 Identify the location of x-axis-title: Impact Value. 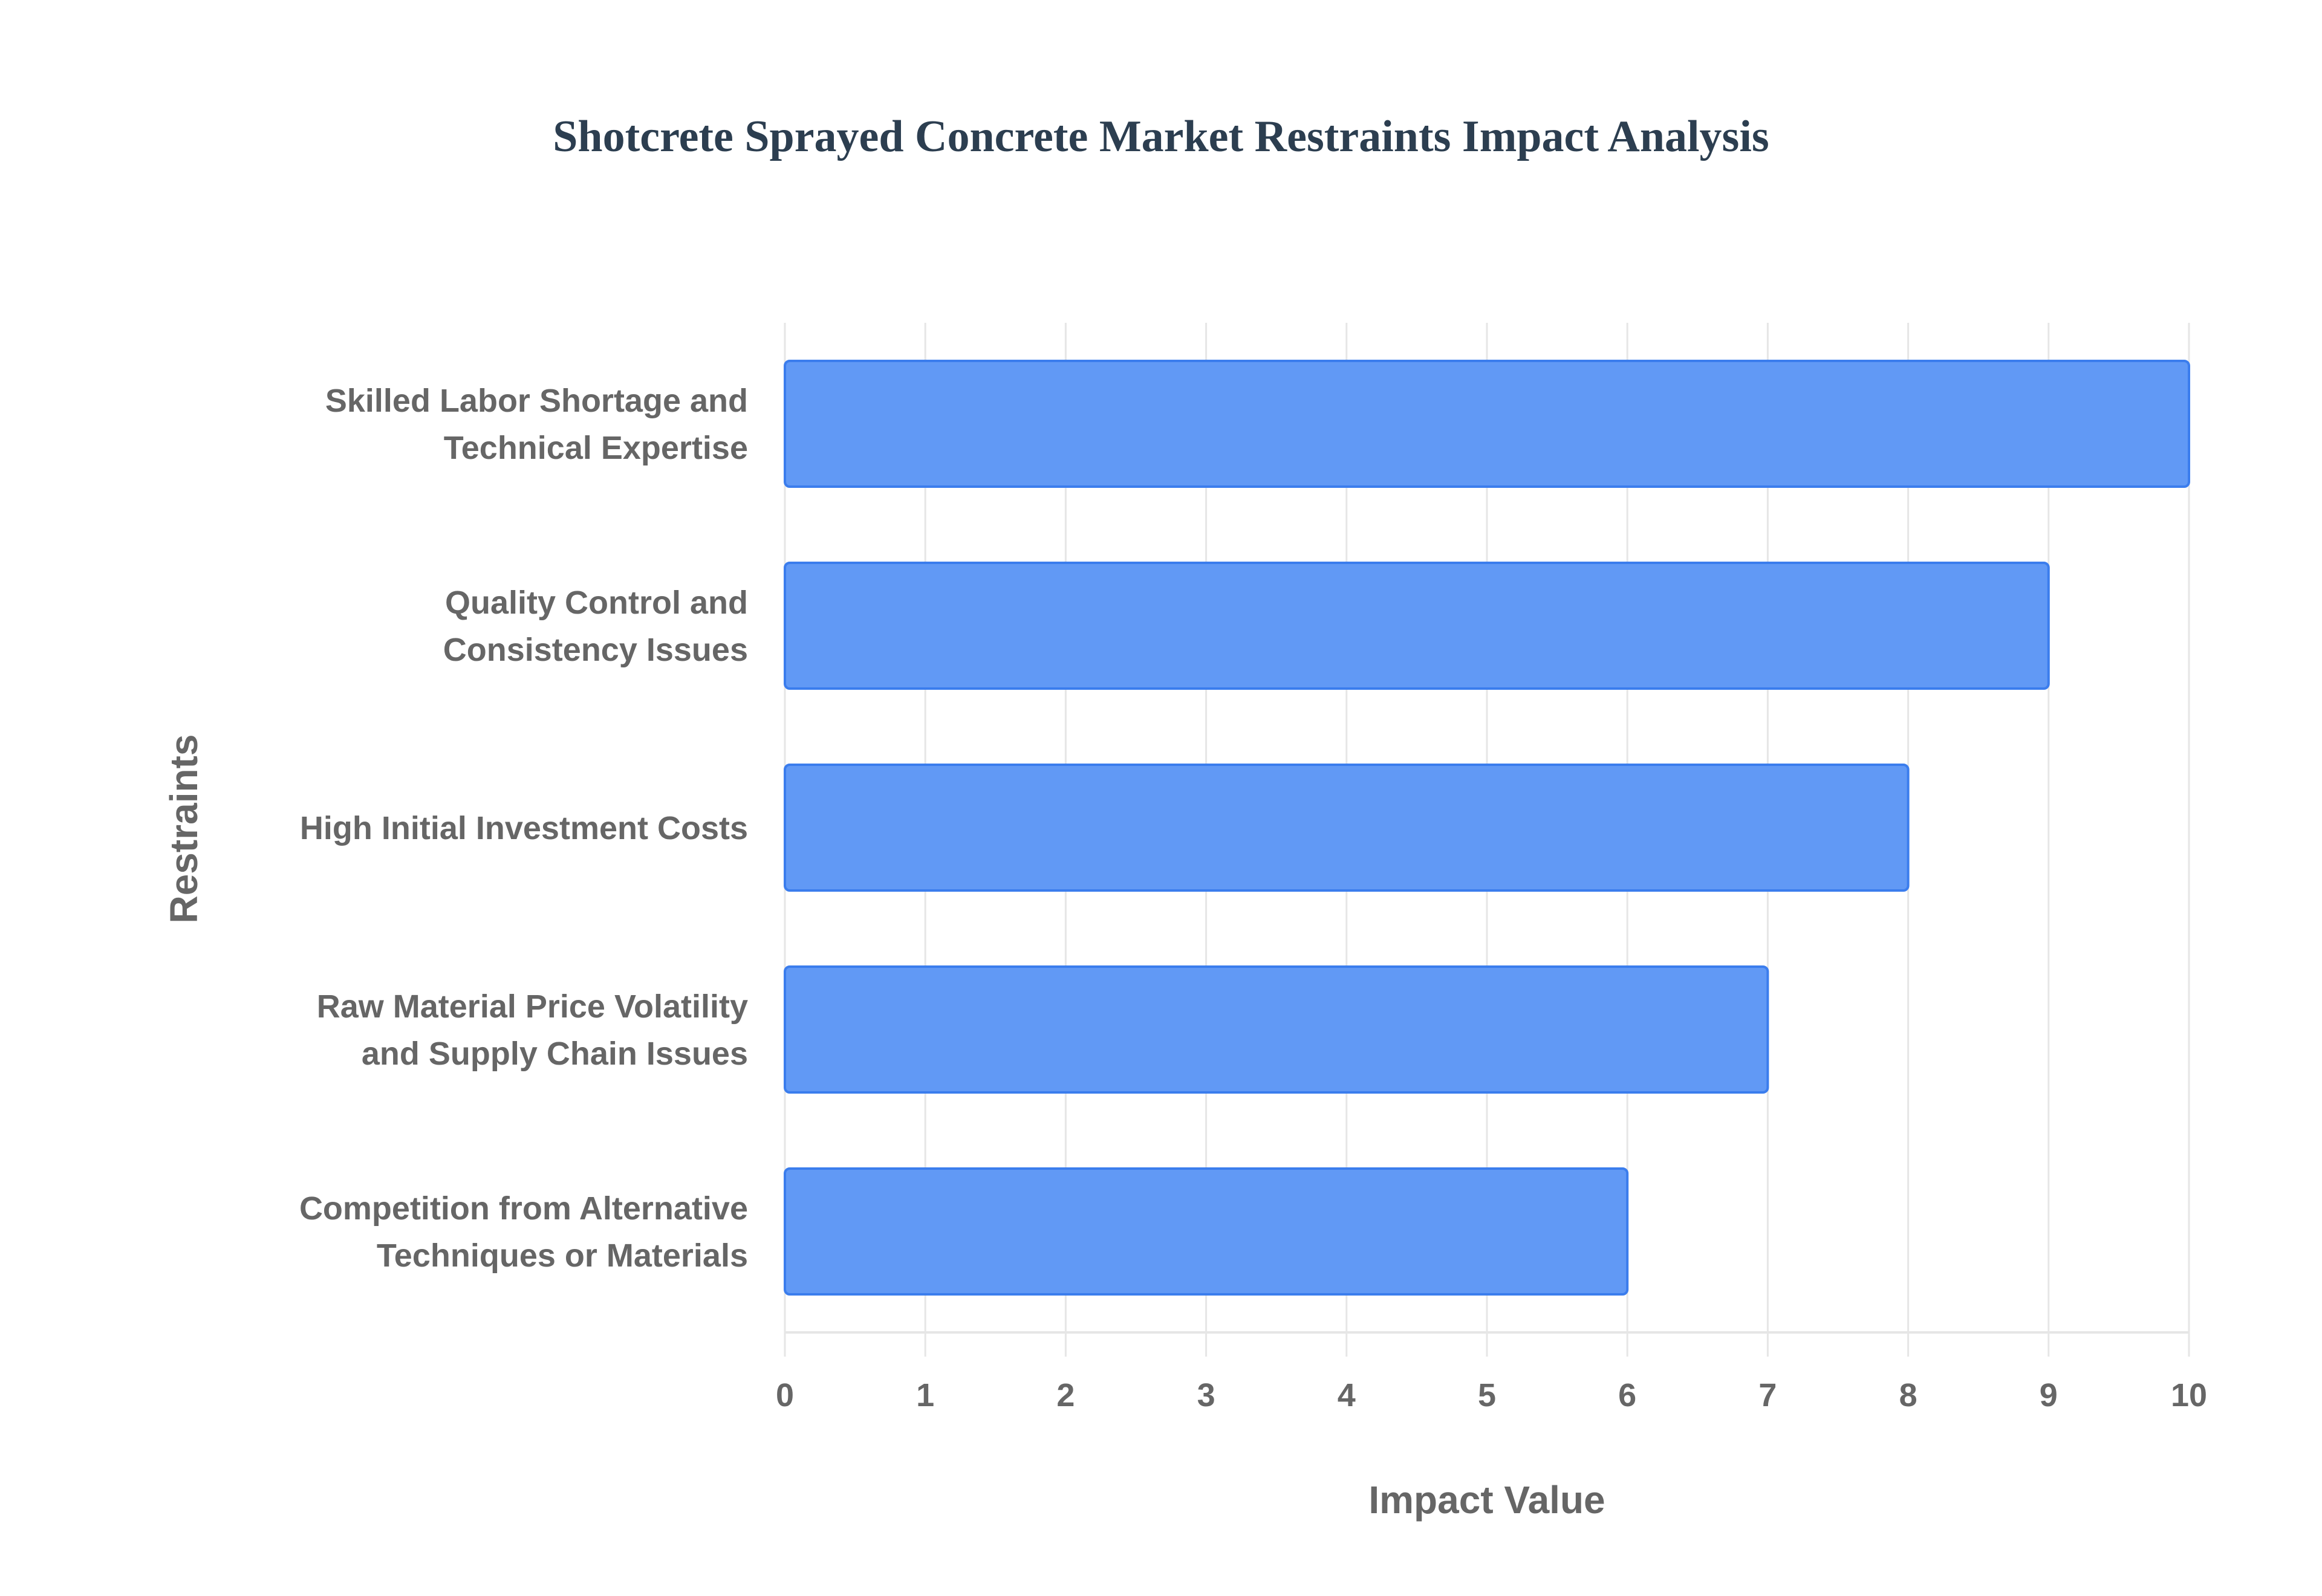
(1486, 1500).